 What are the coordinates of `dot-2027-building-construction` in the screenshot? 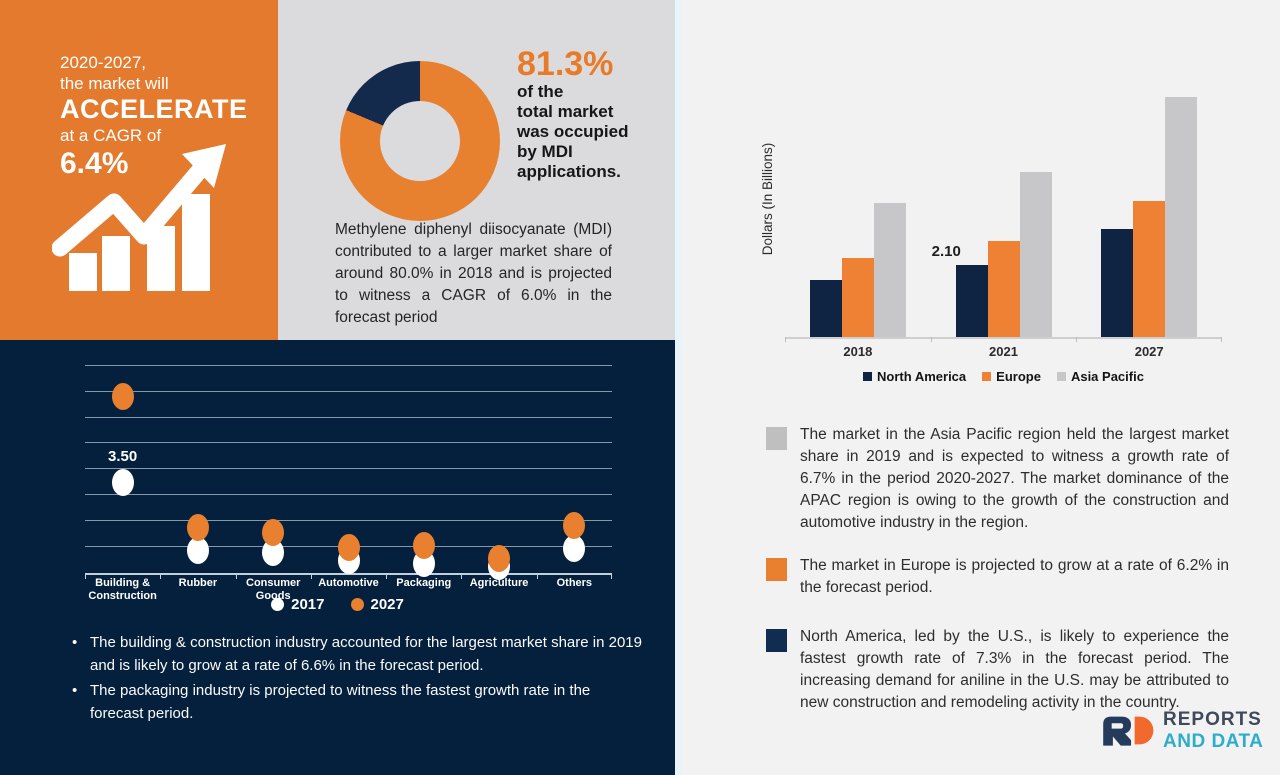 It's located at (122, 397).